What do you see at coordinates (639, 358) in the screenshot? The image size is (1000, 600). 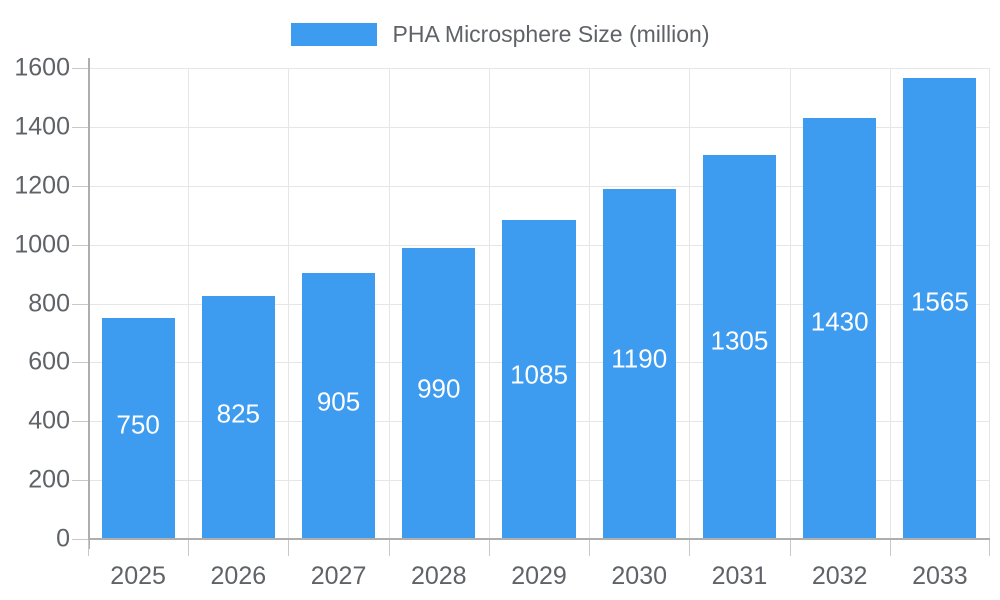 I see `bar-value-label: 1190` at bounding box center [639, 358].